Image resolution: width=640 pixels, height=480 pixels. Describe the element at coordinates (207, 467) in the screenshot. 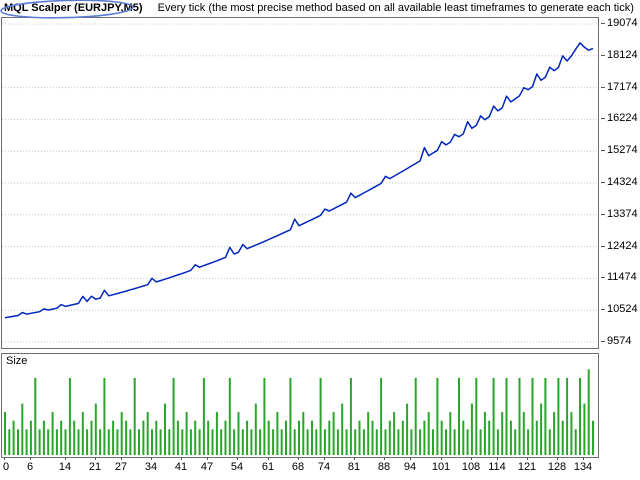

I see `x-axis-label: 47` at that location.